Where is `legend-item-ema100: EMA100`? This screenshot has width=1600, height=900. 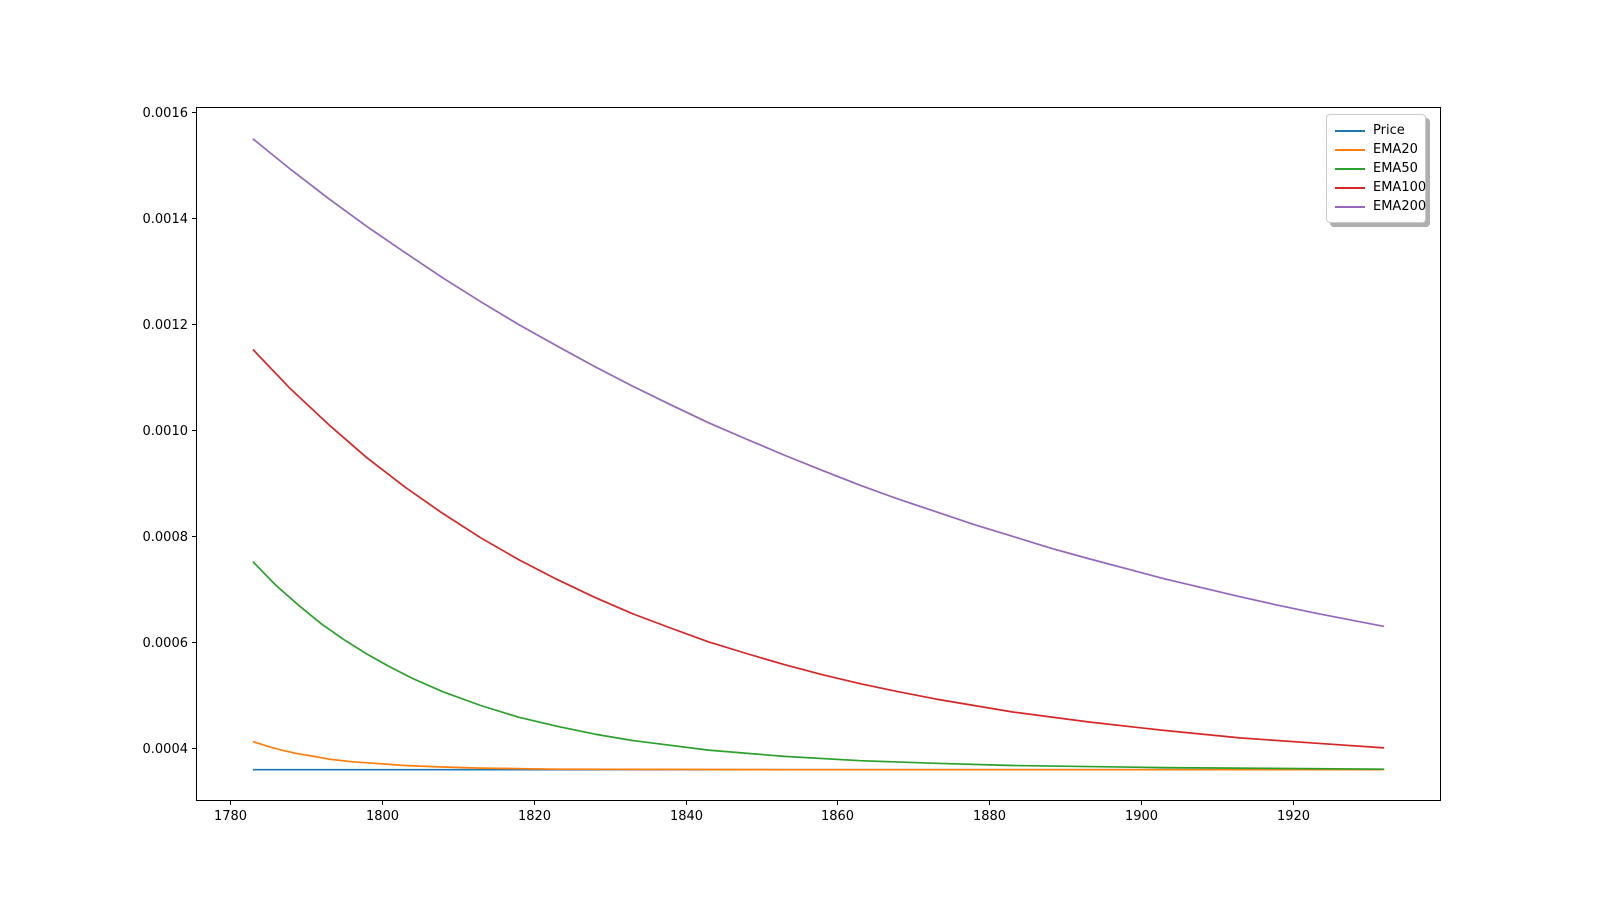 legend-item-ema100: EMA100 is located at coordinates (1380, 187).